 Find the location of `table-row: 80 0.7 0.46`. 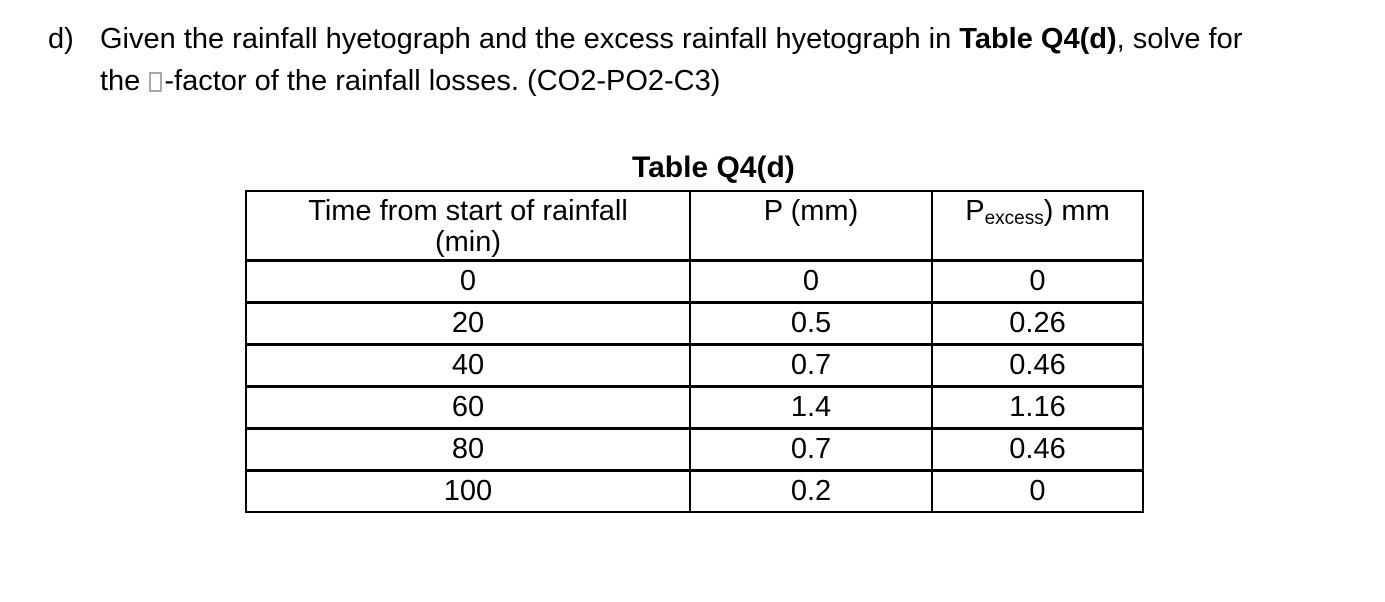

table-row: 80 0.7 0.46 is located at coordinates (694, 448).